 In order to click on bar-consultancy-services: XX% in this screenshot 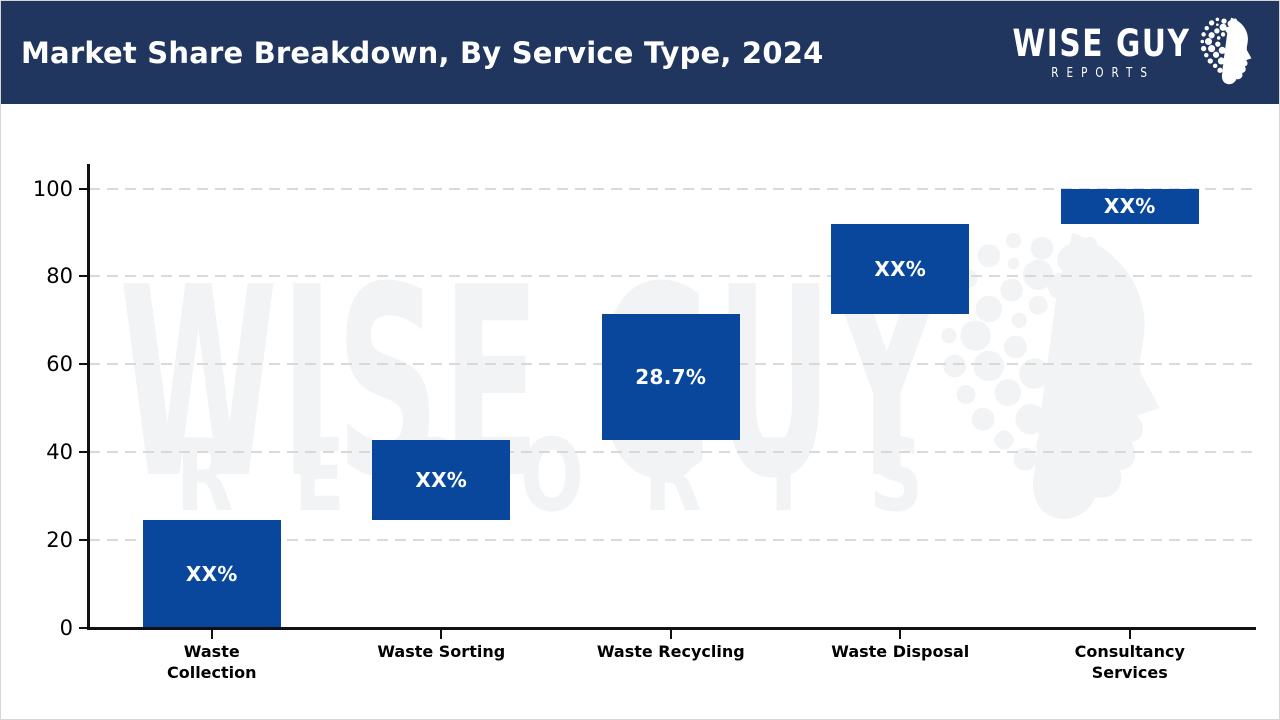, I will do `click(1129, 206)`.